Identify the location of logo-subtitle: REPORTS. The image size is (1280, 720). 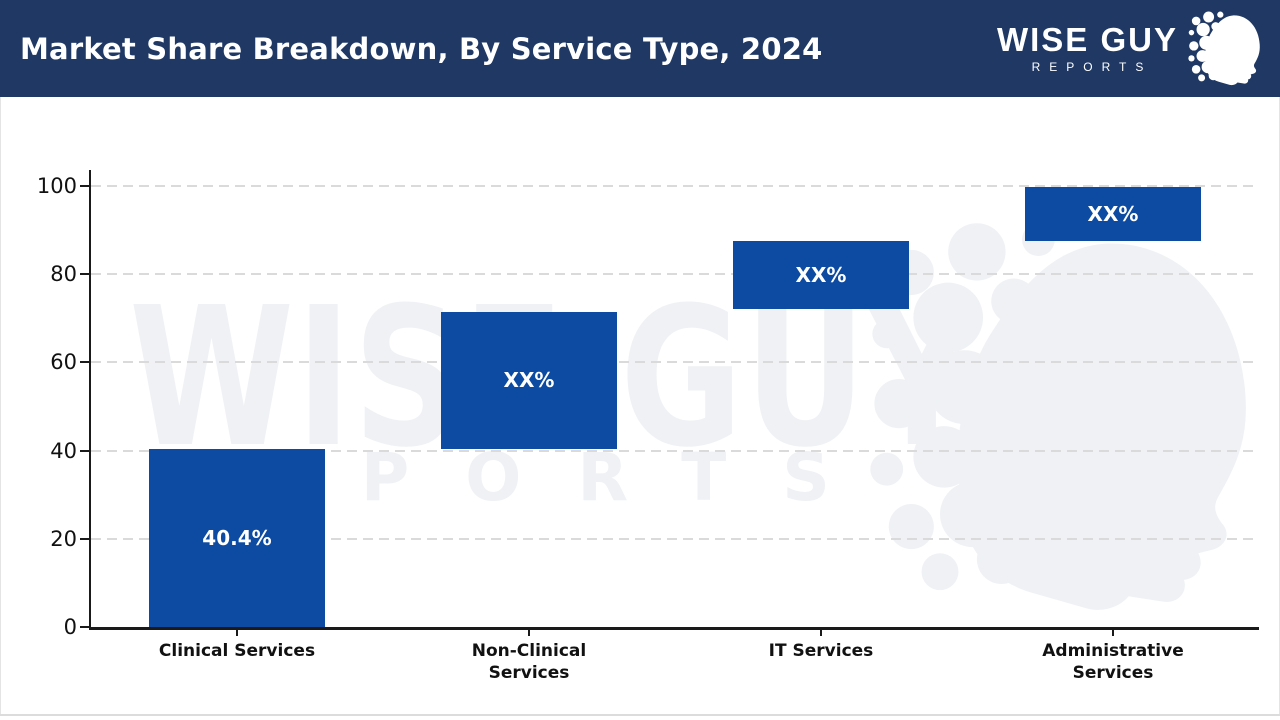
(1092, 67).